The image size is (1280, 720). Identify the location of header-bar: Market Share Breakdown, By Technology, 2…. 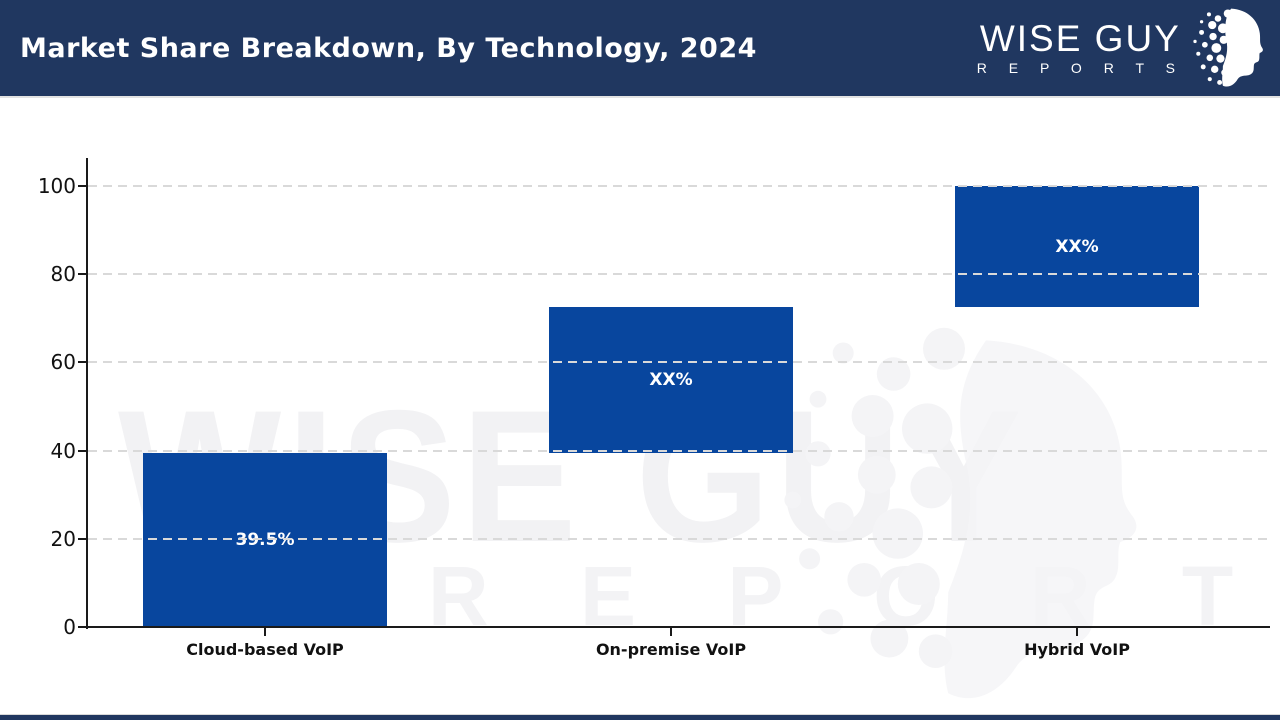
(640, 49).